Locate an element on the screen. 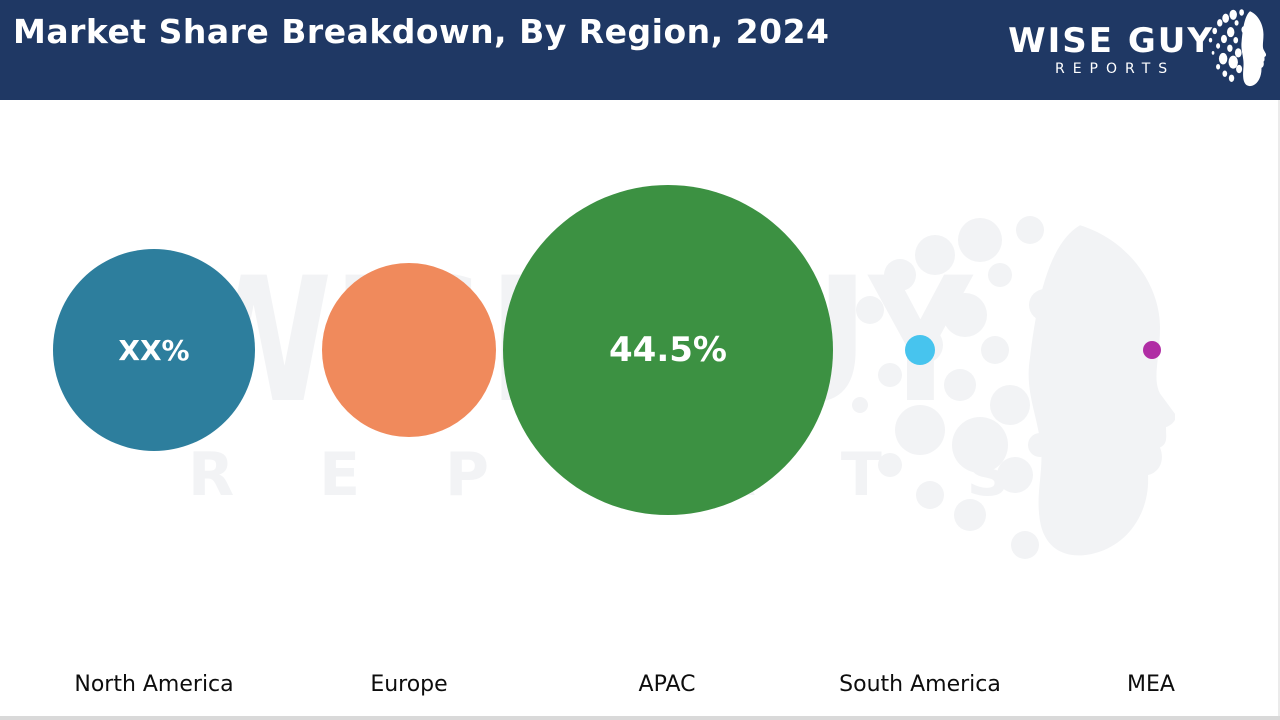 This screenshot has width=1280, height=720. brand-subname: REPORTS is located at coordinates (1115, 69).